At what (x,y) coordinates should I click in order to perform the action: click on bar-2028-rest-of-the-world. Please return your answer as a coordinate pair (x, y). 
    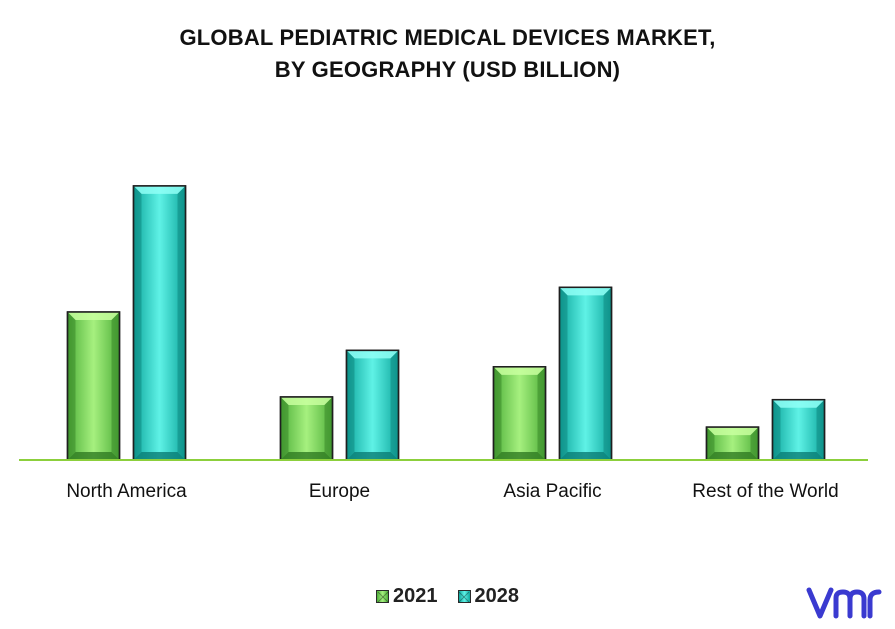
    Looking at the image, I should click on (798, 429).